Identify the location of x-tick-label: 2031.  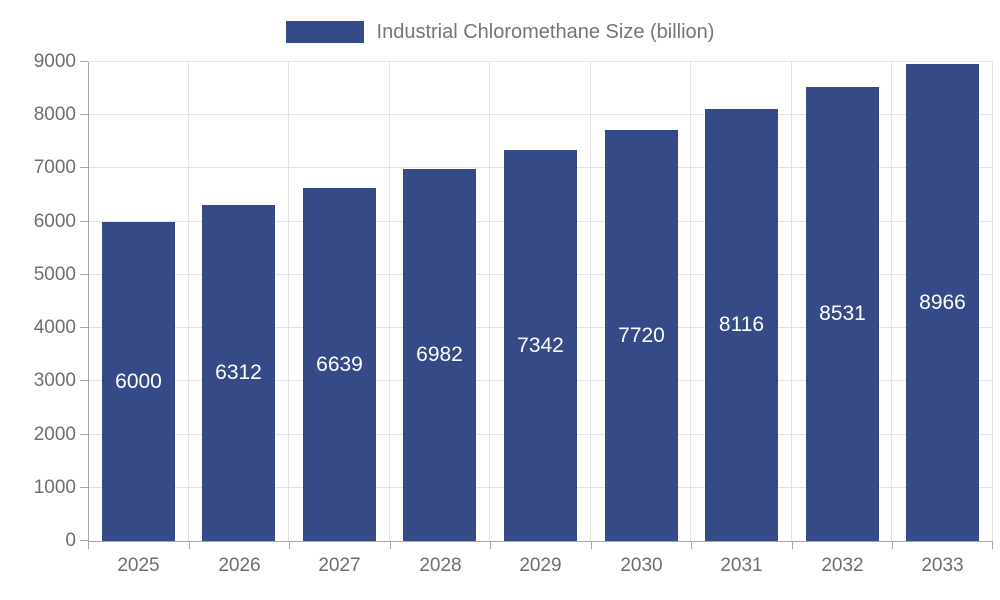
(741, 565).